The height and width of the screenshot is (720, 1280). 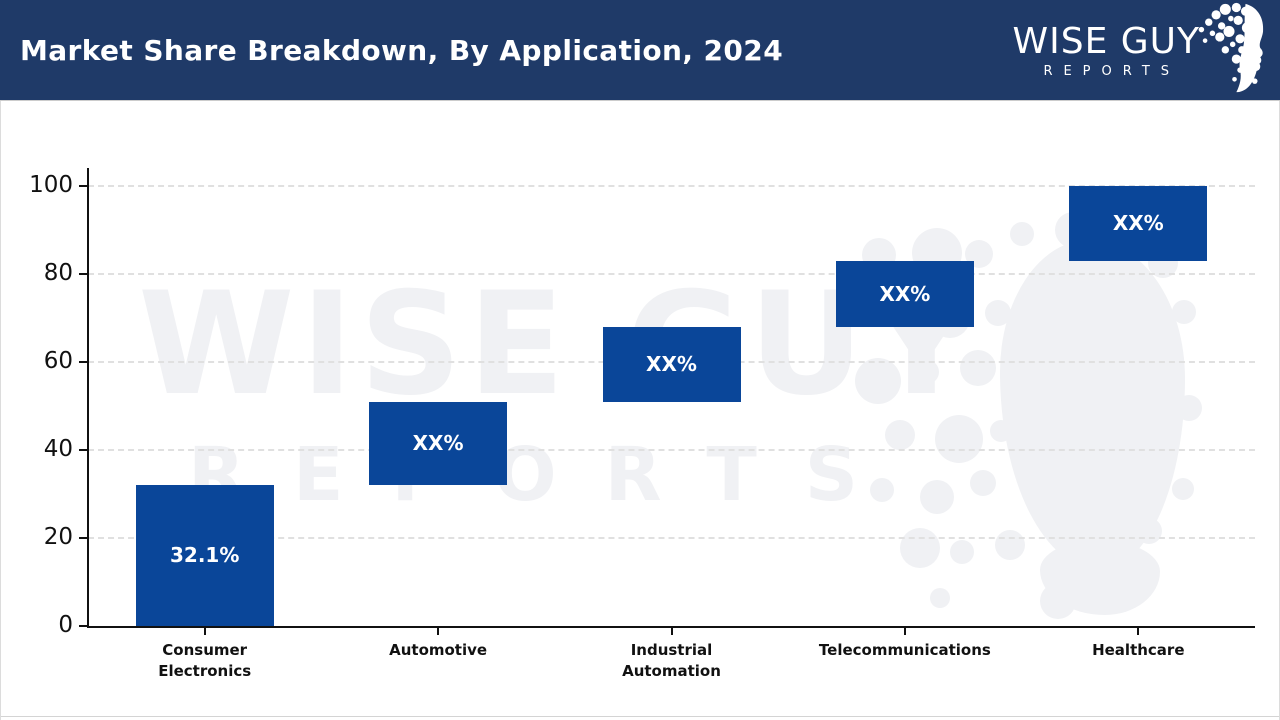 I want to click on y-axis-line, so click(x=88, y=398).